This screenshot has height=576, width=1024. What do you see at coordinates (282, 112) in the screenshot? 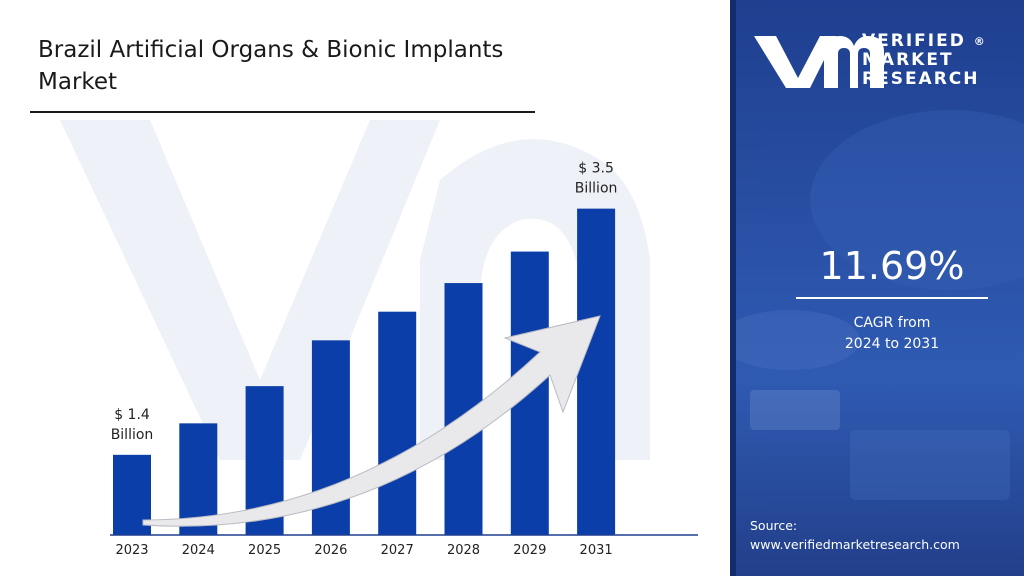
I see `title-underline` at bounding box center [282, 112].